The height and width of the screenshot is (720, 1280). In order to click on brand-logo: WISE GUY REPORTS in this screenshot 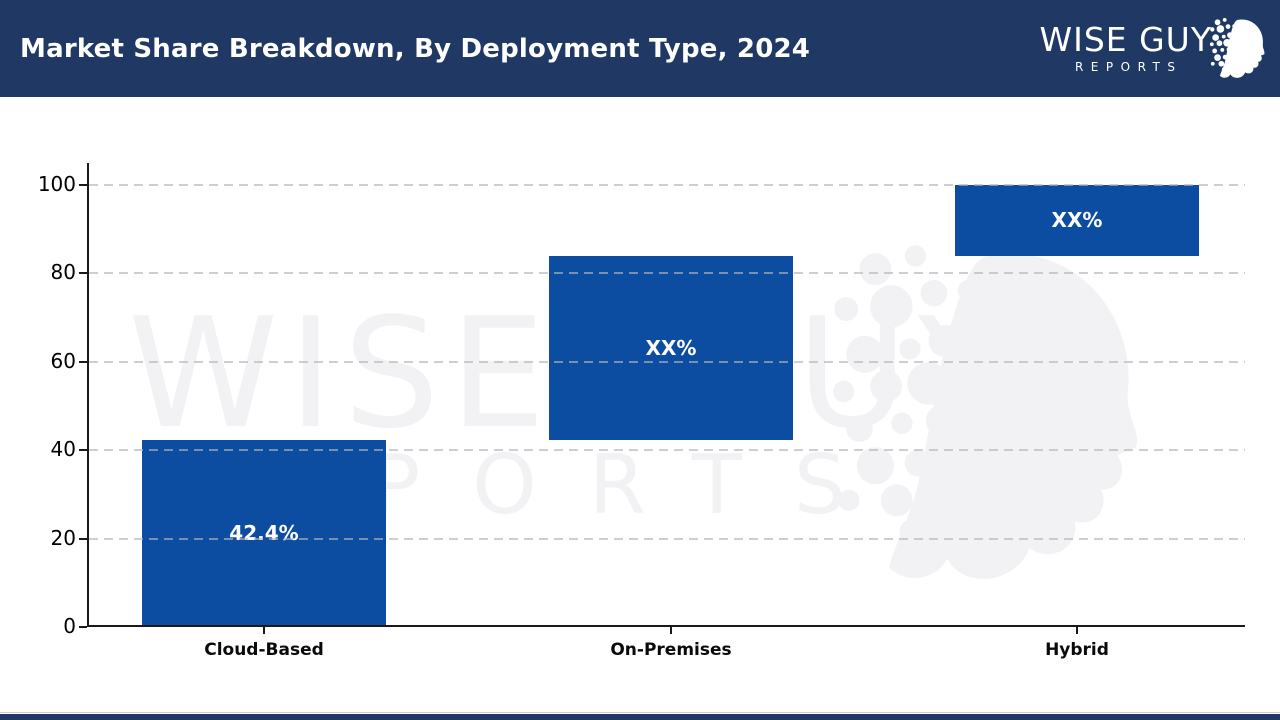, I will do `click(1159, 49)`.